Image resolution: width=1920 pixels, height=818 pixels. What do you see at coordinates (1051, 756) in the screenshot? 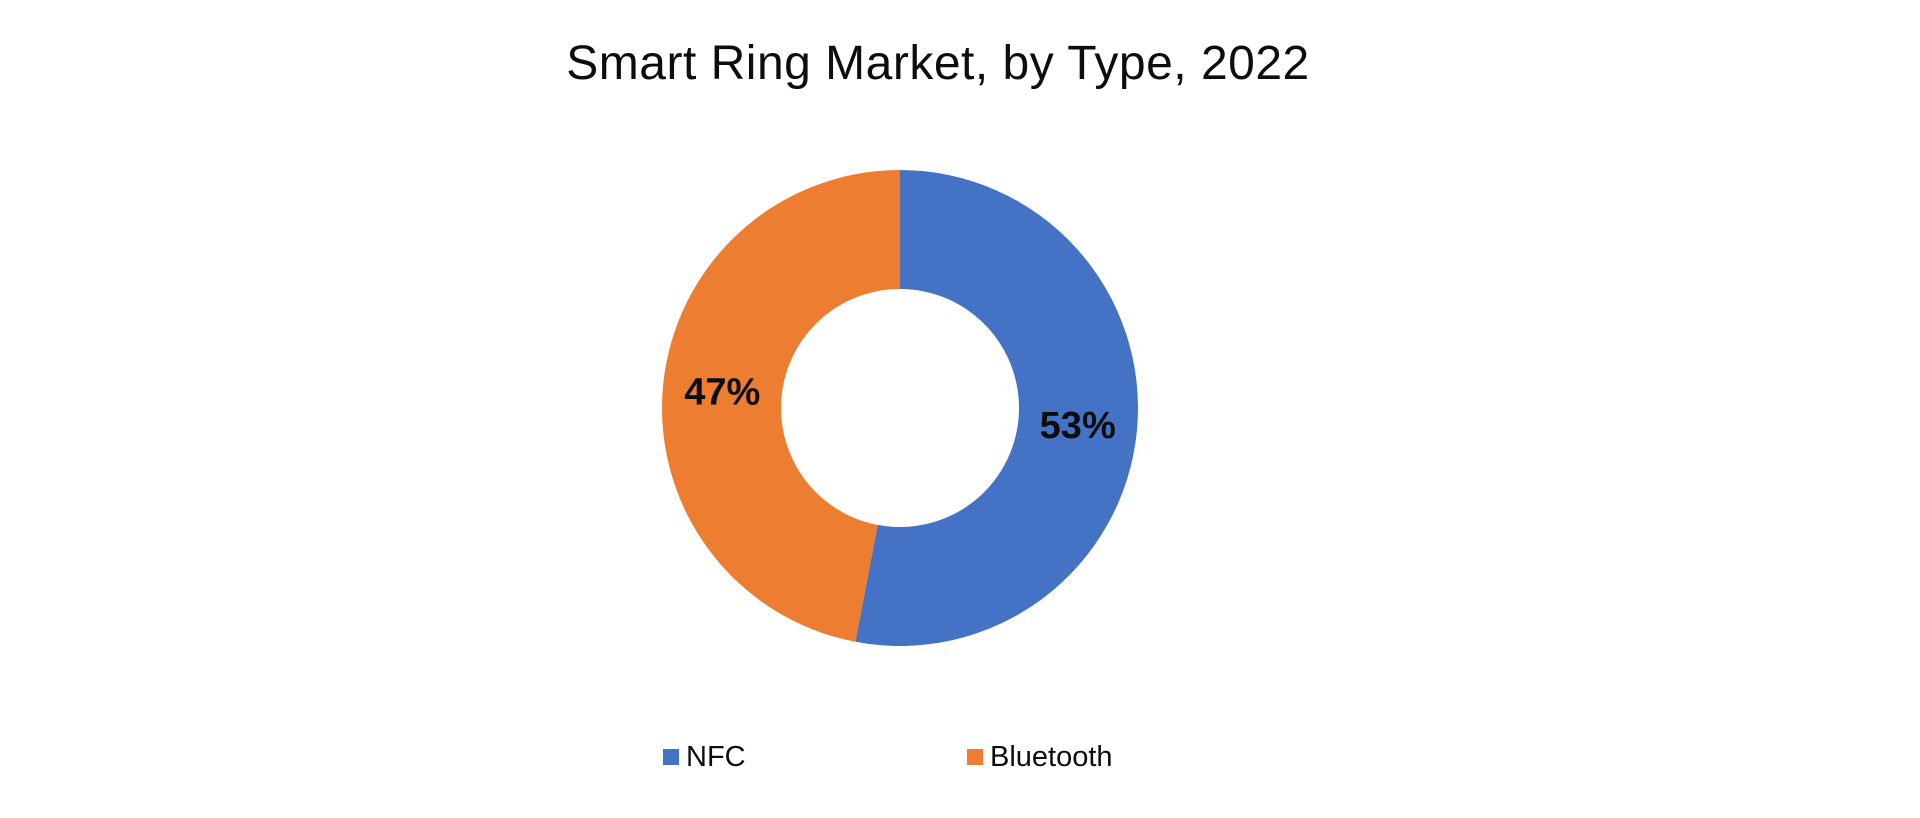
I see `legend-label-bluetooth: Bluetooth` at bounding box center [1051, 756].